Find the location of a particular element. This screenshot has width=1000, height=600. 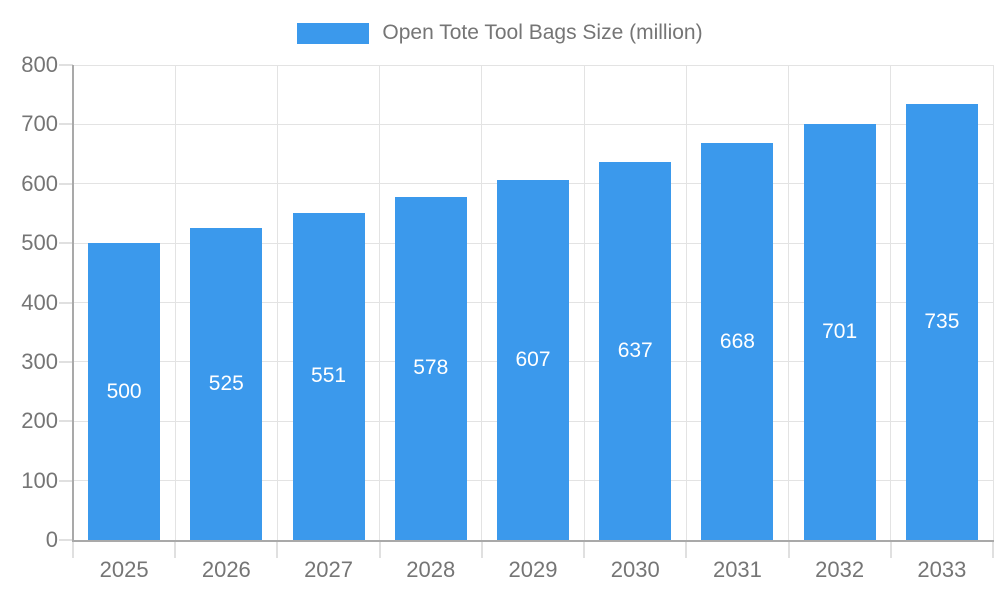

bar-value-label: 525 is located at coordinates (226, 384).